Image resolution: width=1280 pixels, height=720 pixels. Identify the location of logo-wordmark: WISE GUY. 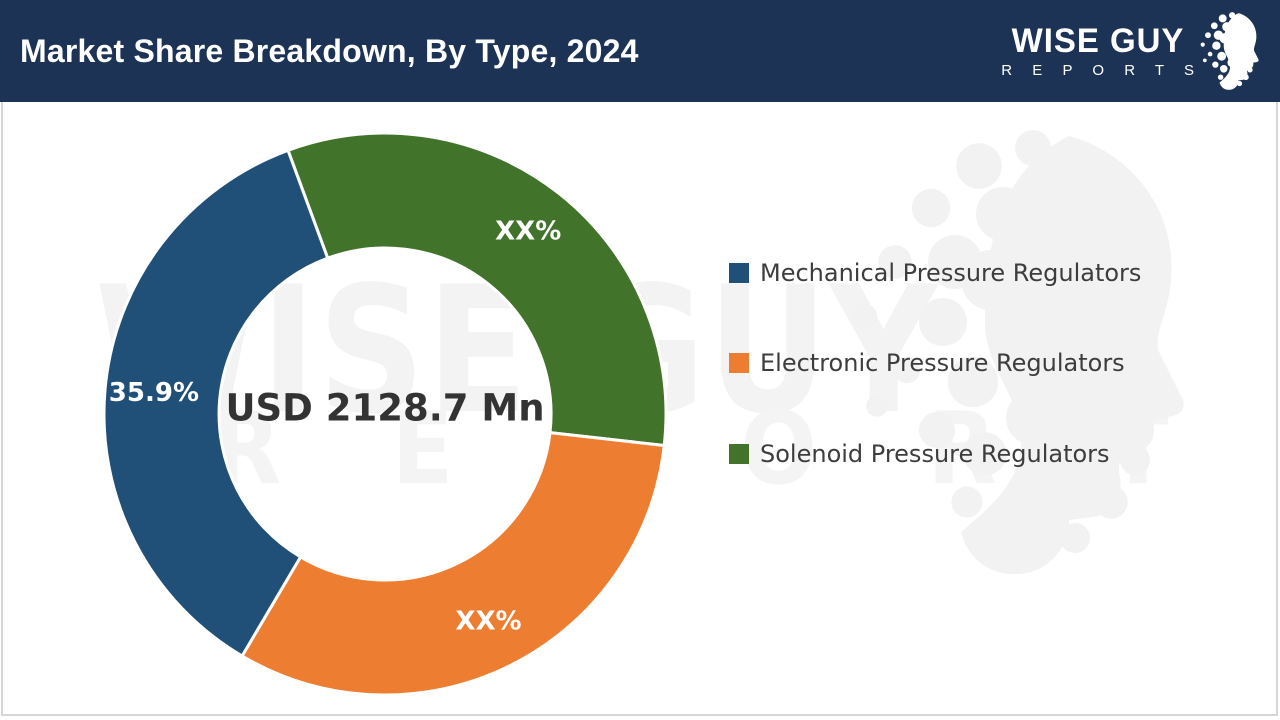
(1097, 40).